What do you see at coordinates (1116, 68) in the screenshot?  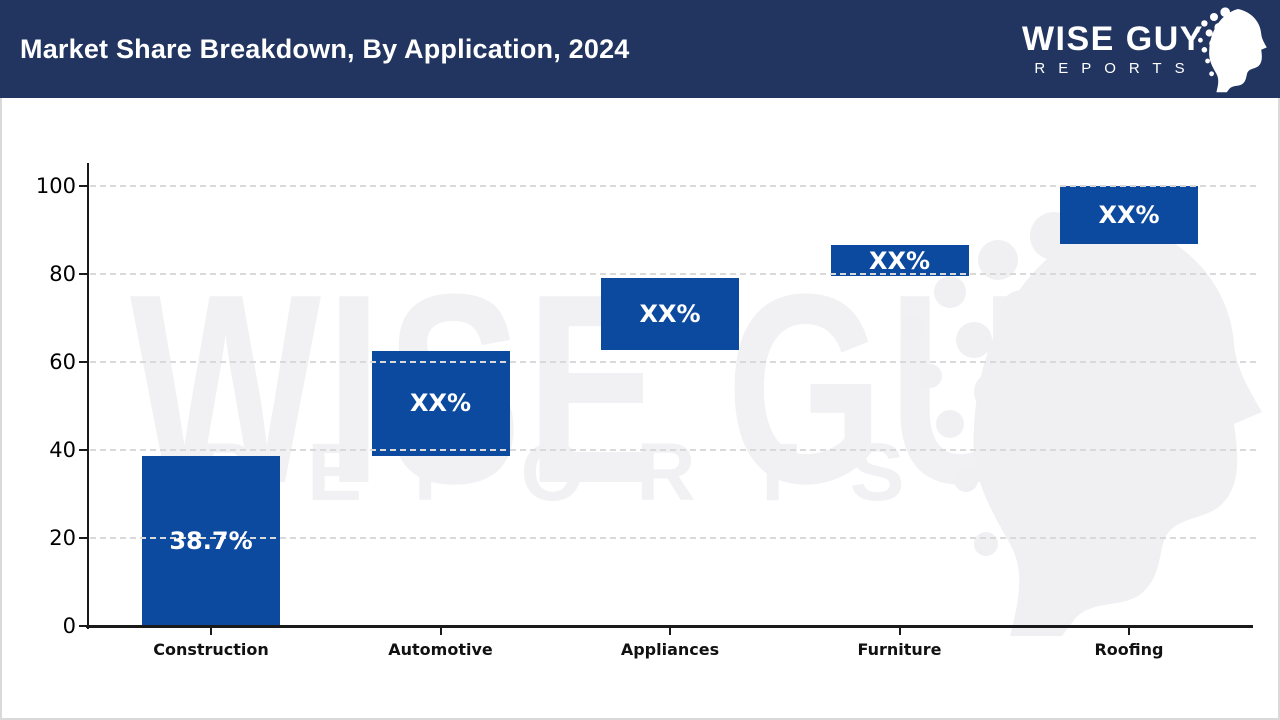 I see `brand-subtitle: REPORTS` at bounding box center [1116, 68].